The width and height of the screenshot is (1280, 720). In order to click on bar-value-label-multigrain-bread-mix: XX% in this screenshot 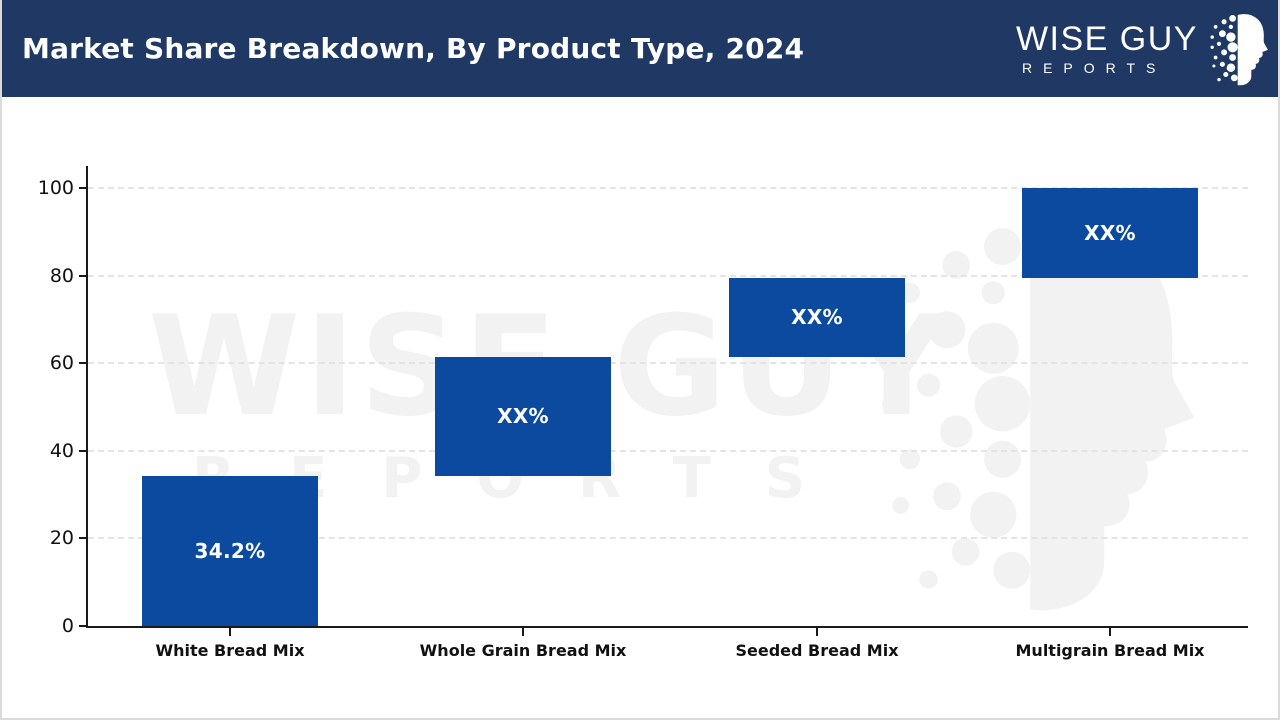, I will do `click(1110, 232)`.